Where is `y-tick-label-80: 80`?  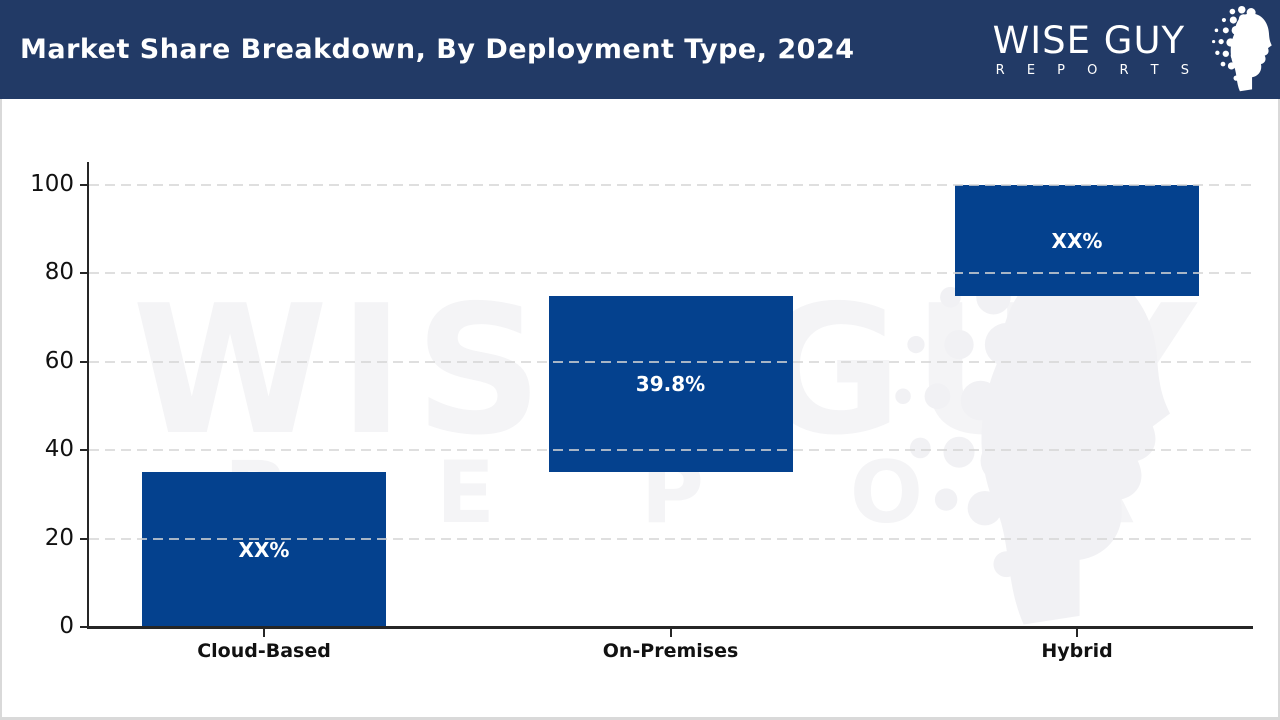
y-tick-label-80: 80 is located at coordinates (59, 272).